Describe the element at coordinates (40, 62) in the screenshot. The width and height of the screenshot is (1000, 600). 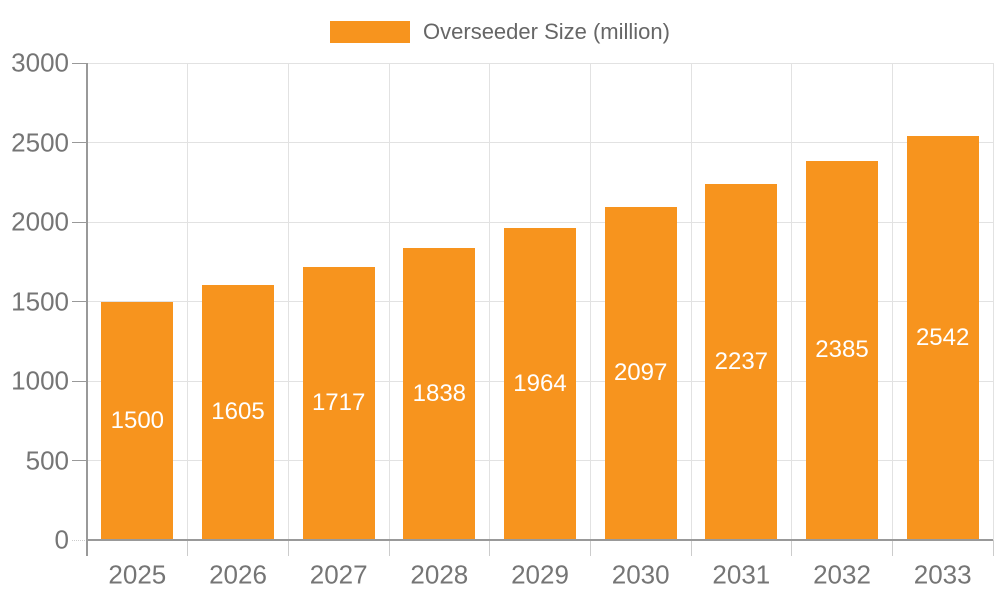
I see `y-tick-label: 3000` at that location.